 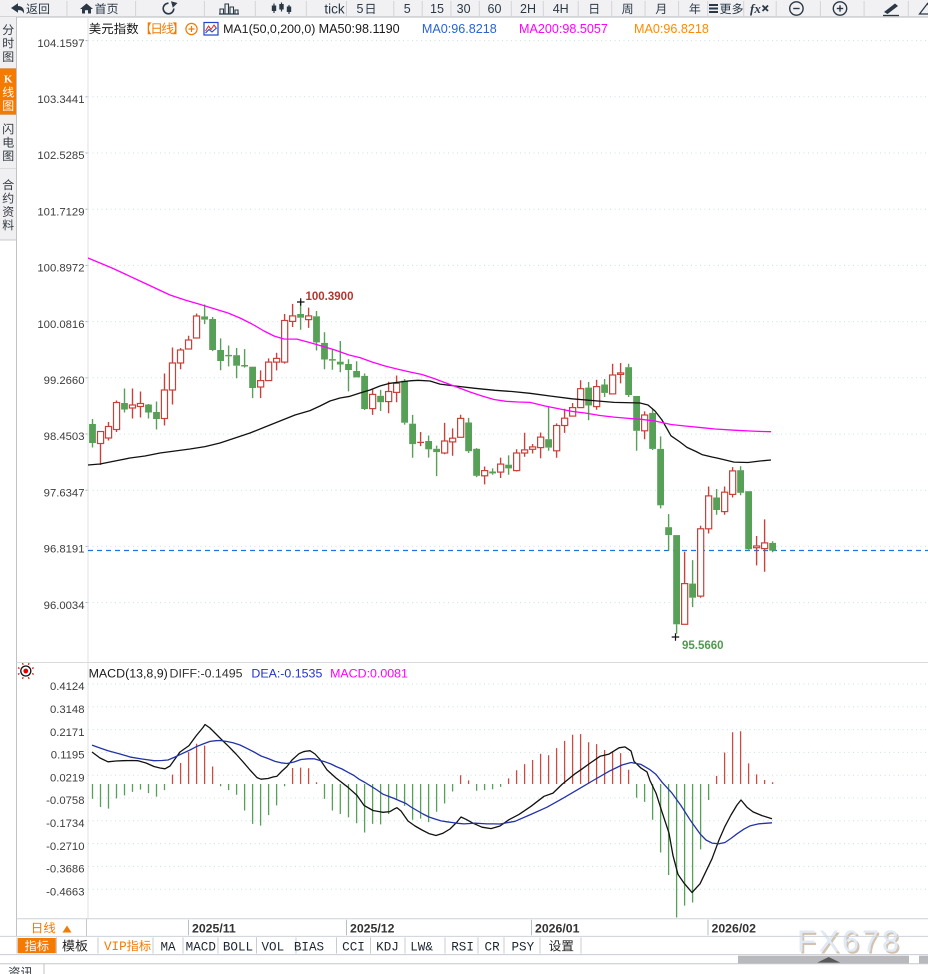 I want to click on svg-text: -0.3686, so click(x=65, y=870).